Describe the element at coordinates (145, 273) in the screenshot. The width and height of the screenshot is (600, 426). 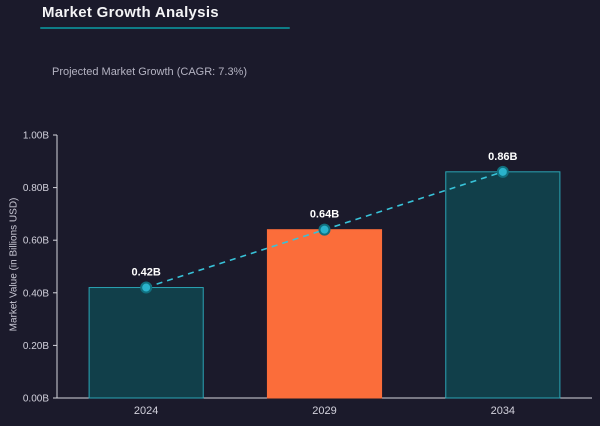
I see `value-label-2024: 0.42B` at that location.